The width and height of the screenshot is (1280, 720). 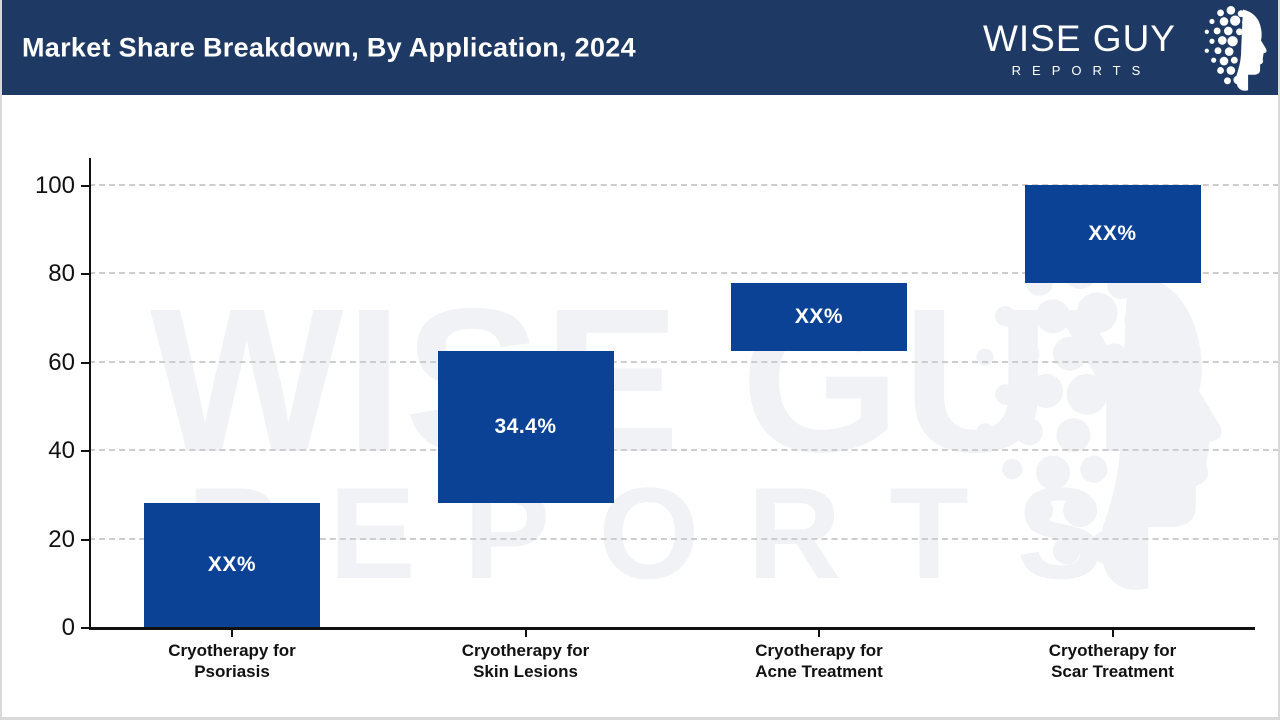 What do you see at coordinates (672, 628) in the screenshot?
I see `x-axis-line` at bounding box center [672, 628].